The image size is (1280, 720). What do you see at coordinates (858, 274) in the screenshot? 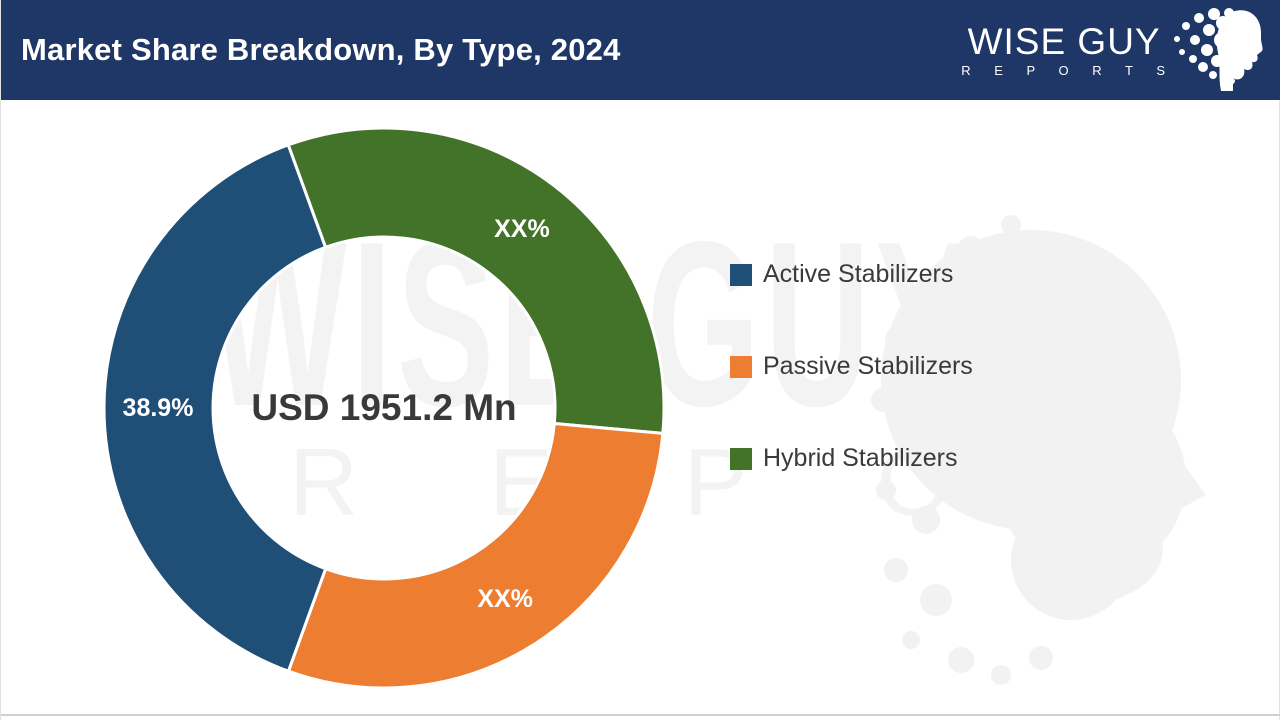
I see `legend-label: Active Stabilizers` at bounding box center [858, 274].